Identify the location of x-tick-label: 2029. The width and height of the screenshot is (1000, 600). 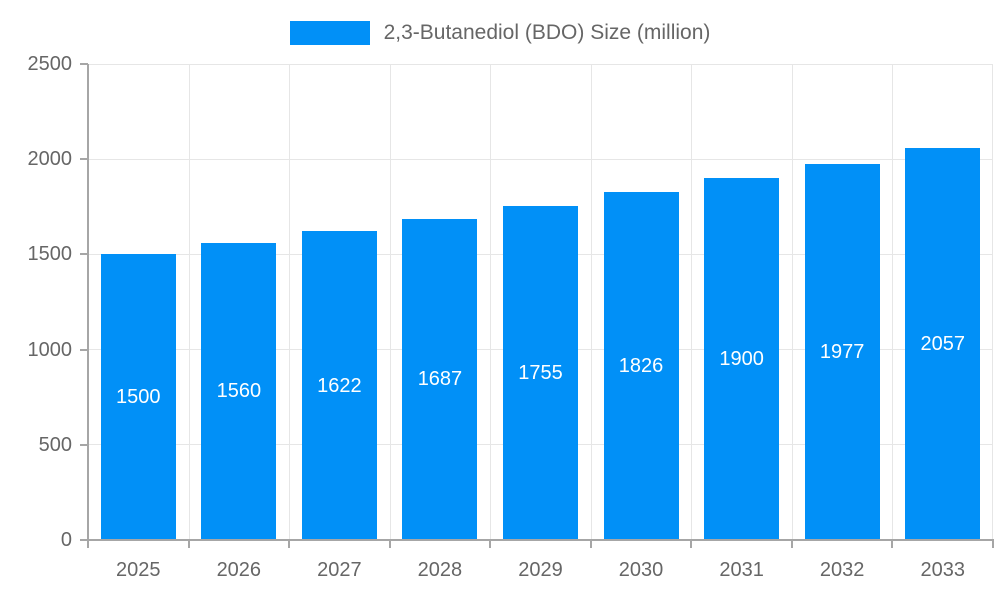
(540, 570).